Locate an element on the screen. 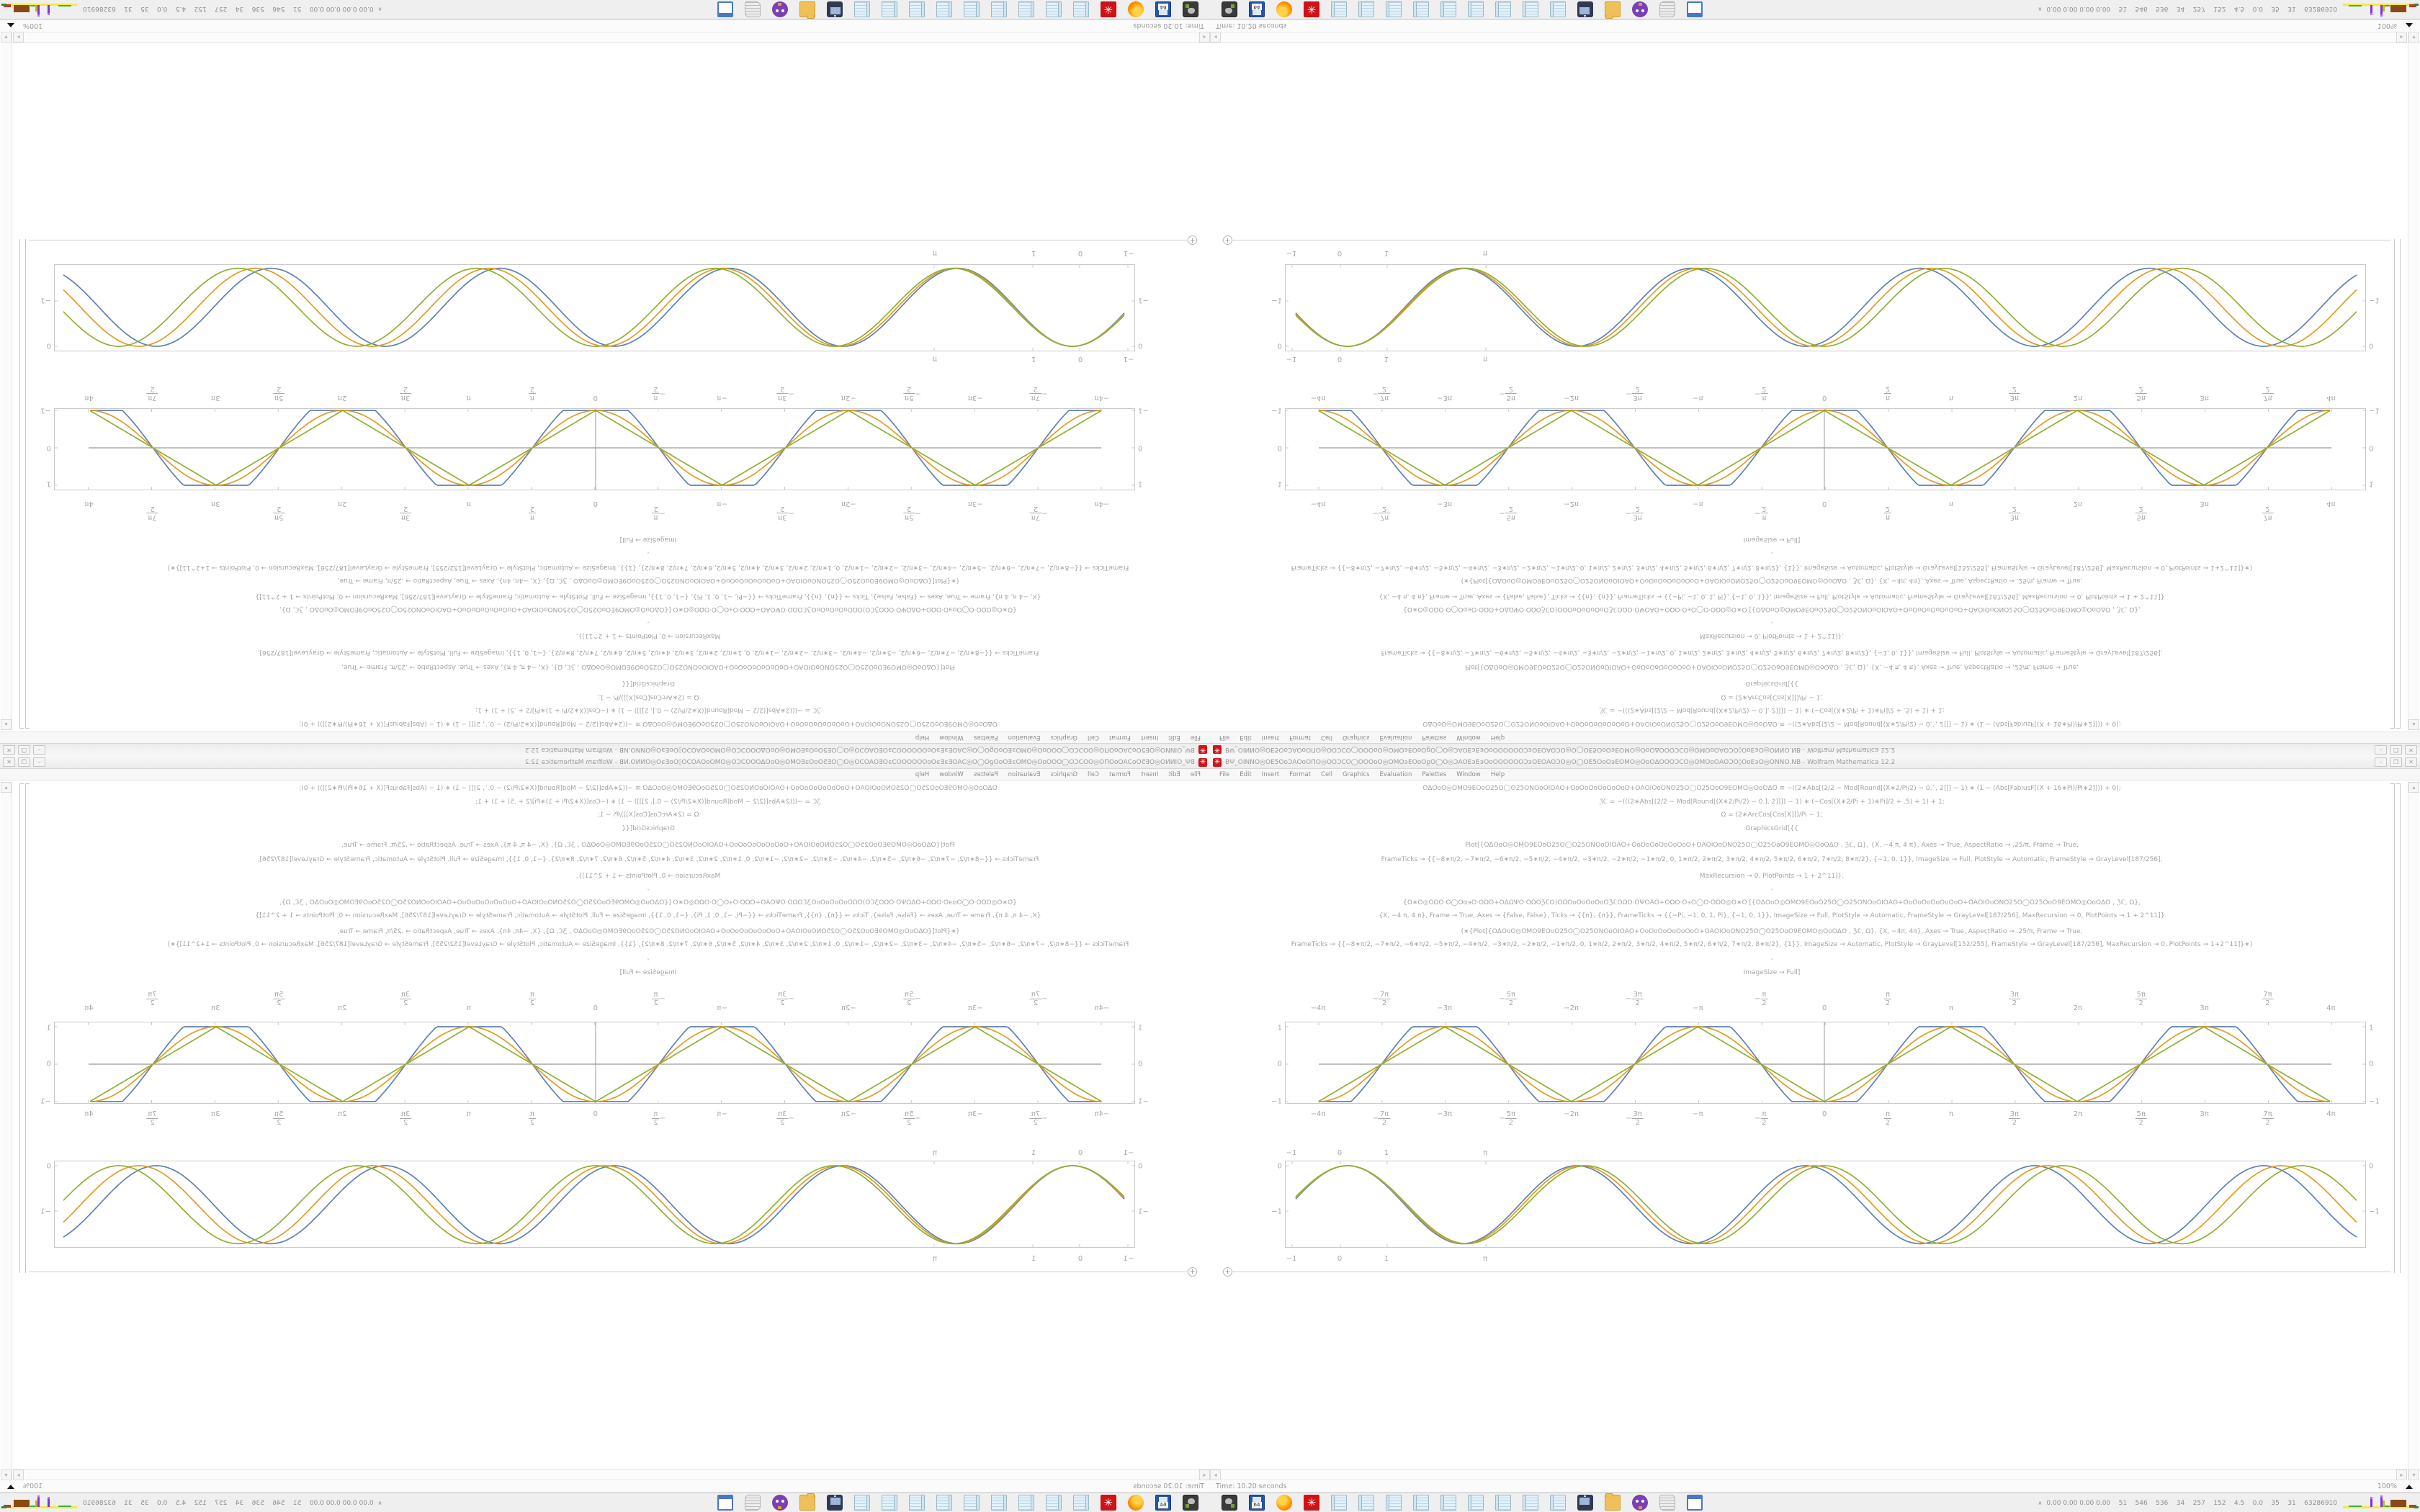 This screenshot has height=1512, width=2420. cell-group-bracket-inner is located at coordinates (21, 484).